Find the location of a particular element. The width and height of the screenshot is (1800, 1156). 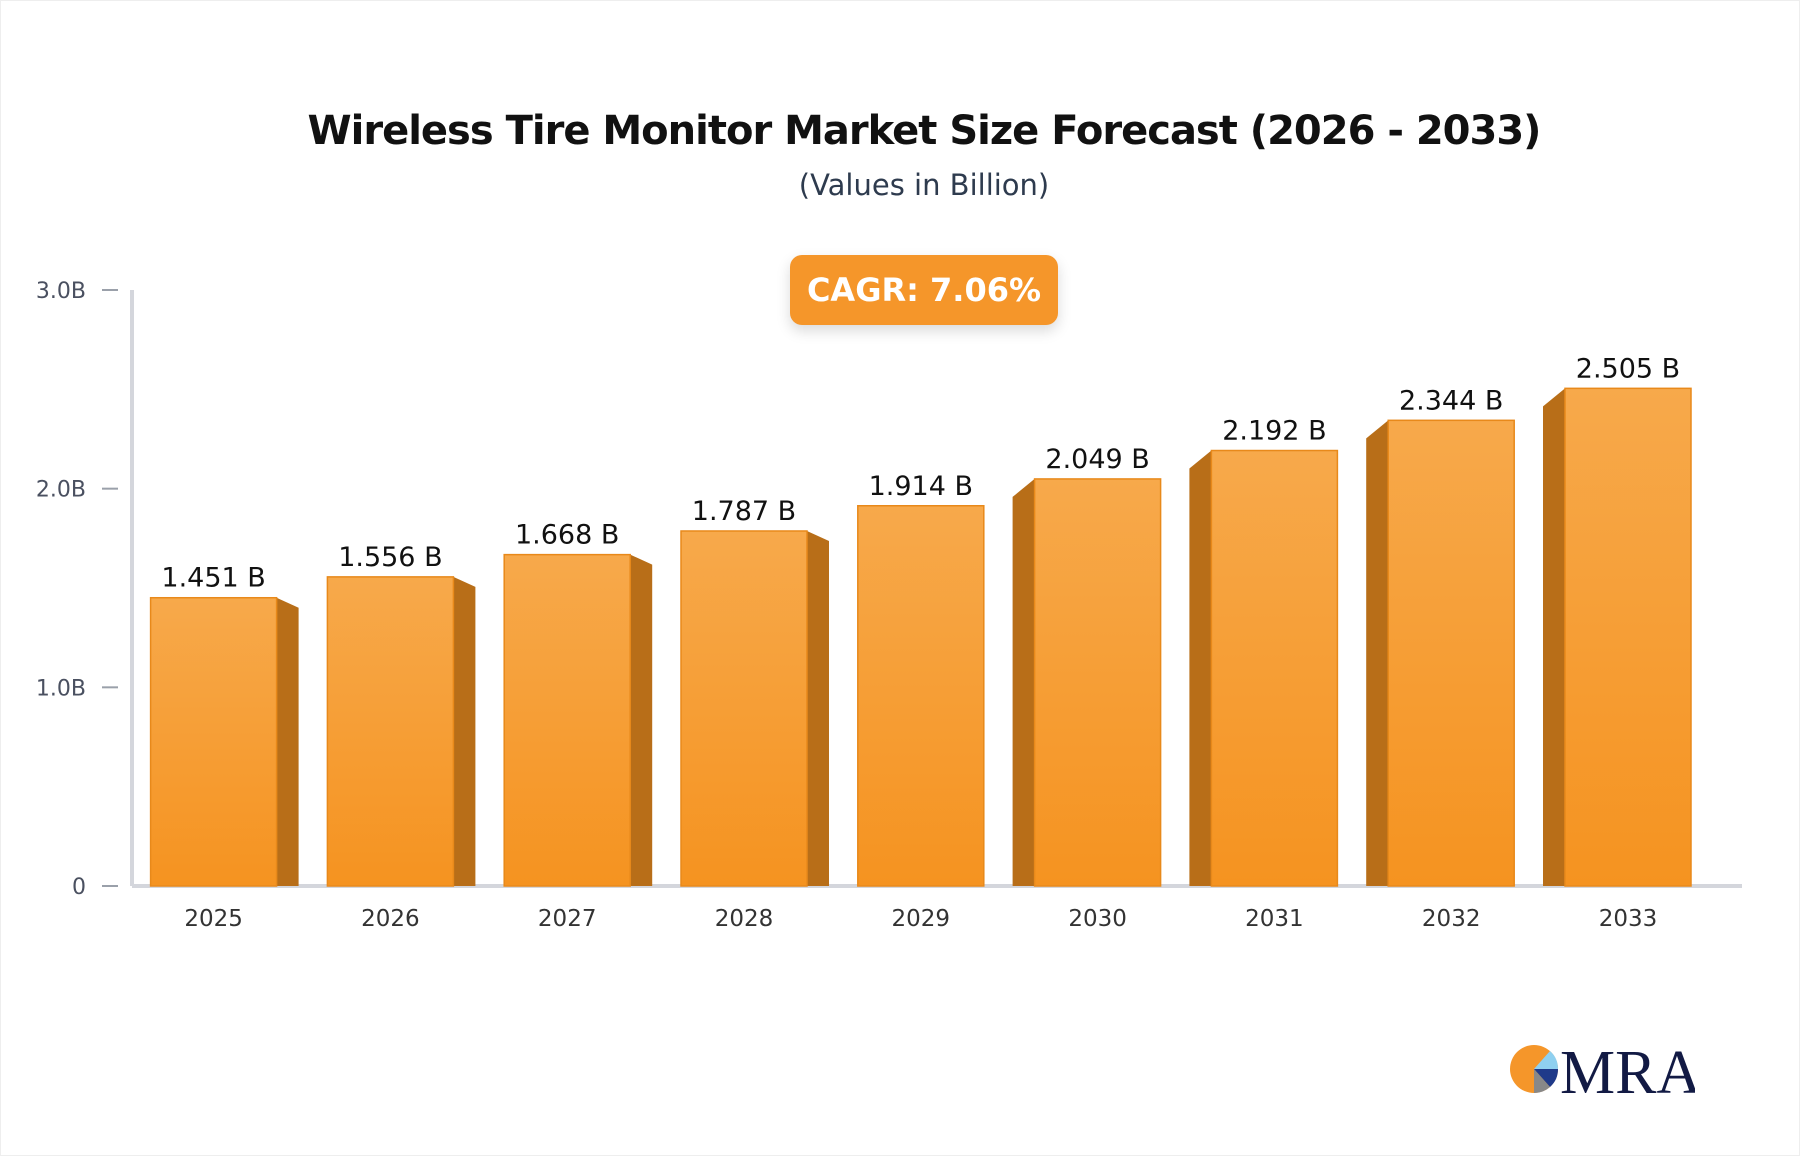

logo-text: MRA is located at coordinates (1627, 1070).